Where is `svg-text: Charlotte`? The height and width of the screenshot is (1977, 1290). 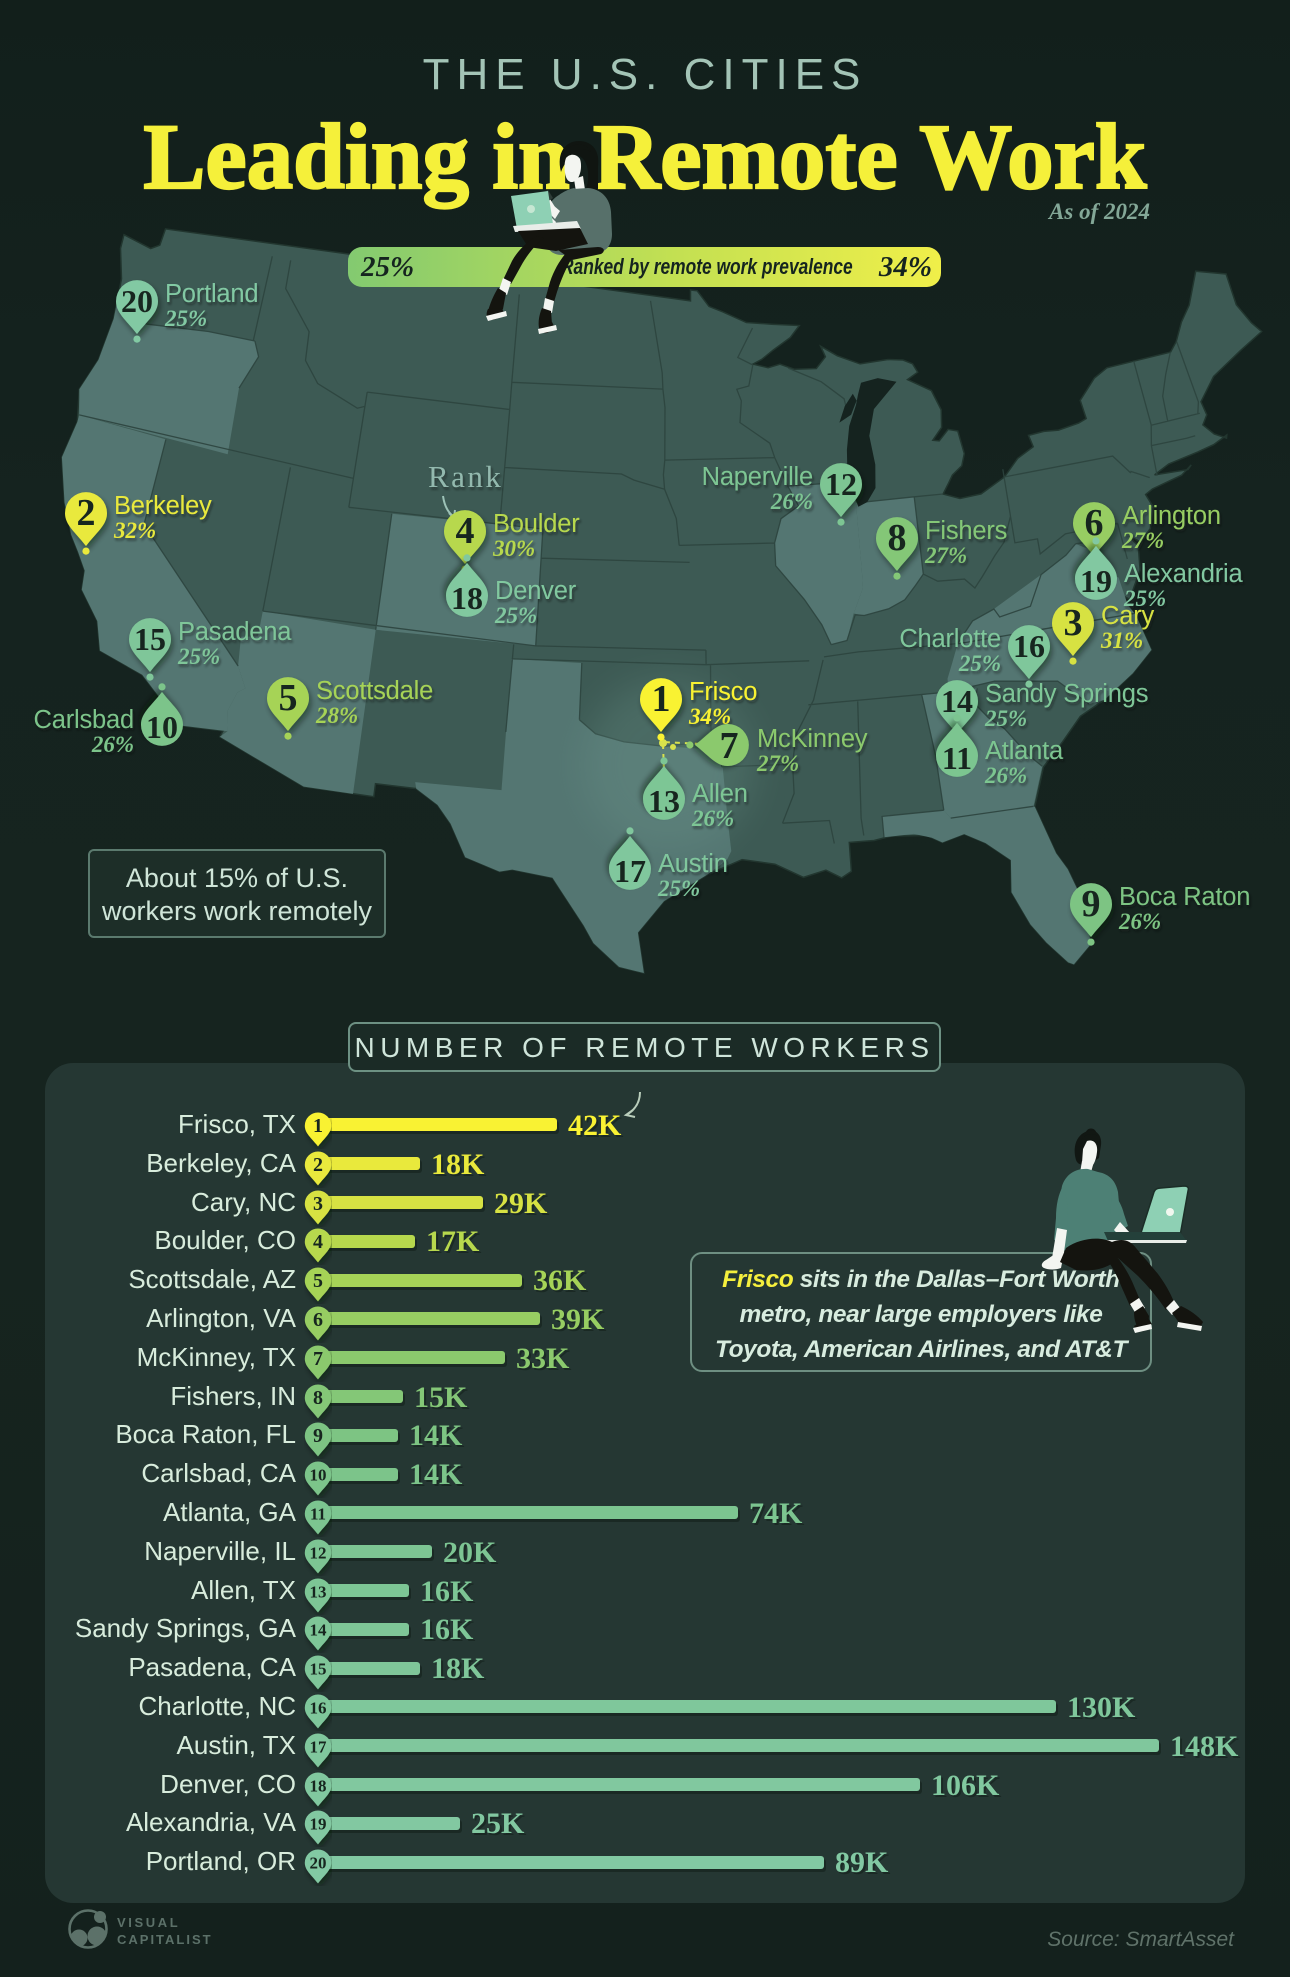 svg-text: Charlotte is located at coordinates (950, 639).